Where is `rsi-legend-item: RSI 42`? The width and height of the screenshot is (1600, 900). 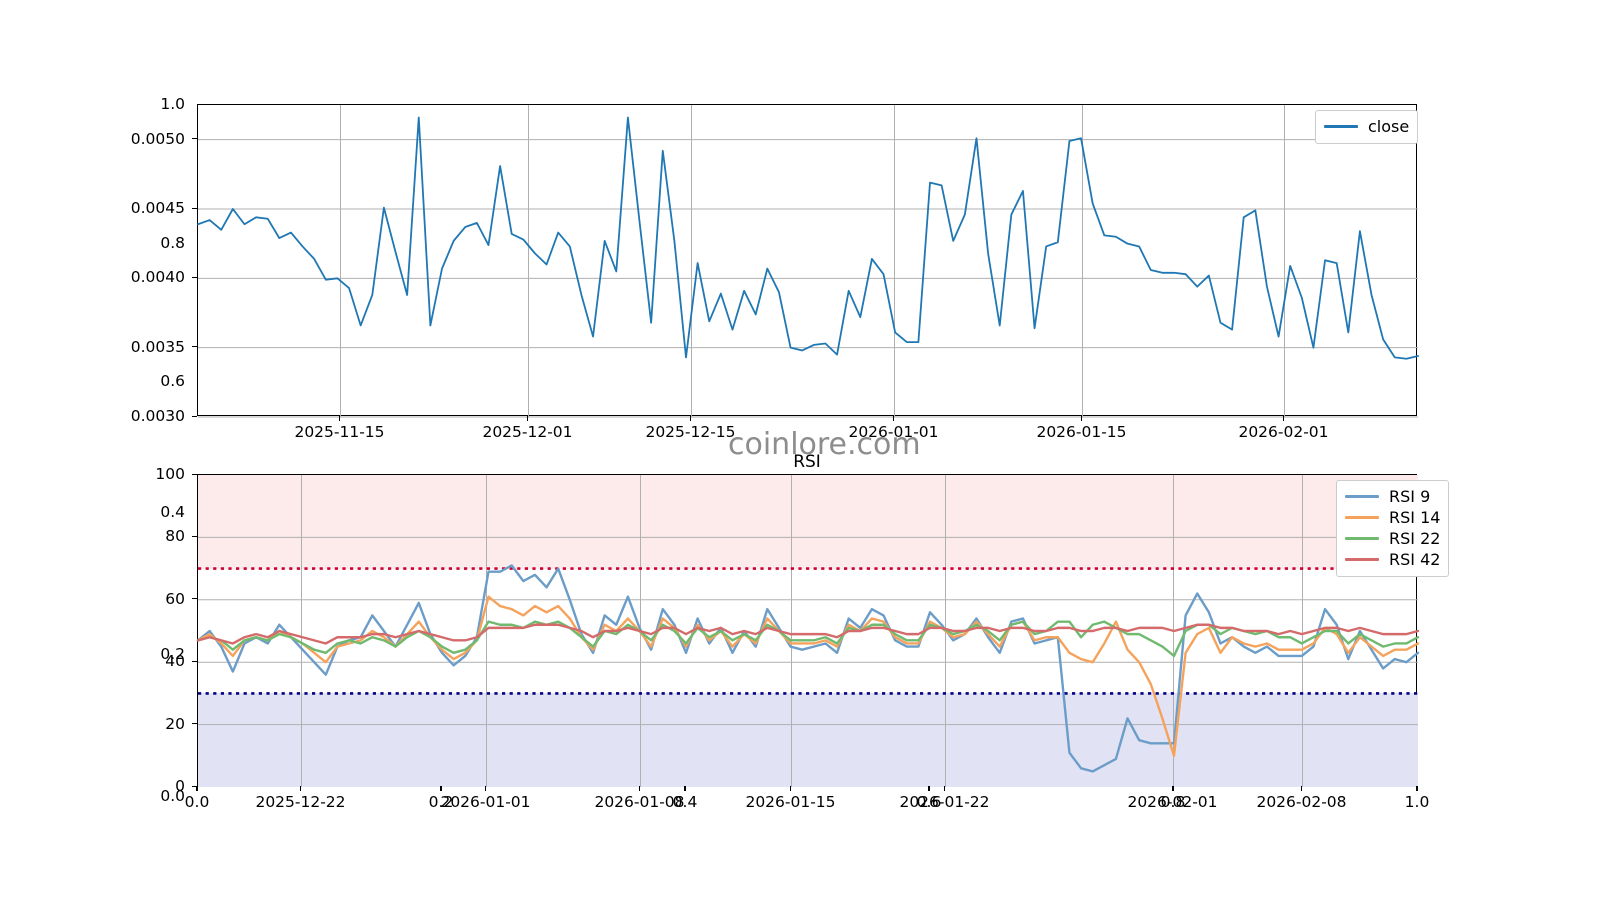 rsi-legend-item: RSI 42 is located at coordinates (1392, 559).